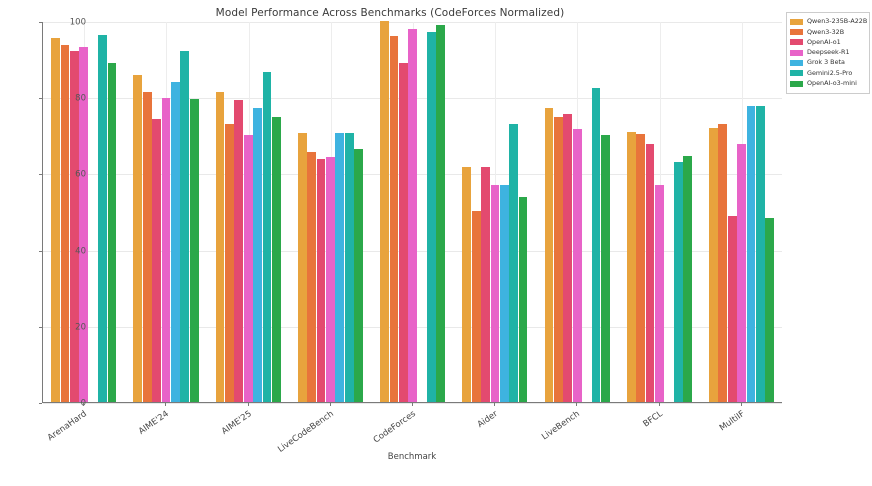 The height and width of the screenshot is (486, 872). I want to click on y-axis-label: Score, so click(1, 195).